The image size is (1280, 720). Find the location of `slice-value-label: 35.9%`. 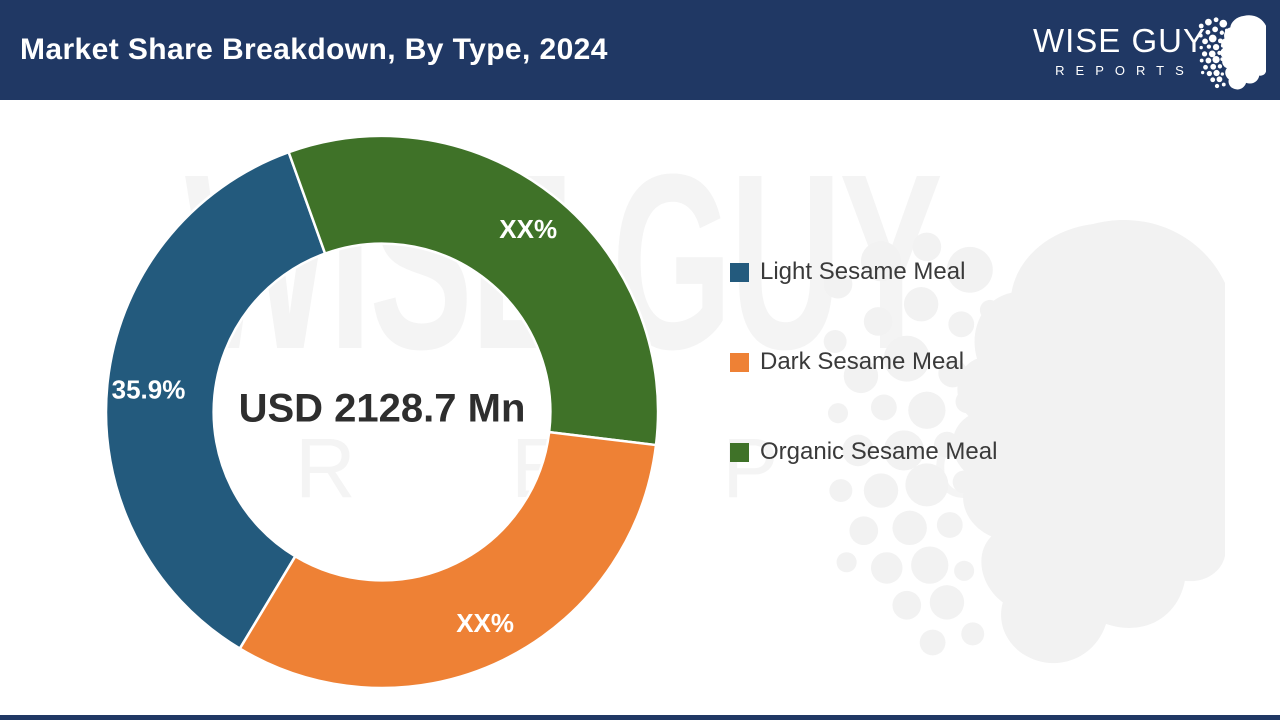

slice-value-label: 35.9% is located at coordinates (149, 389).